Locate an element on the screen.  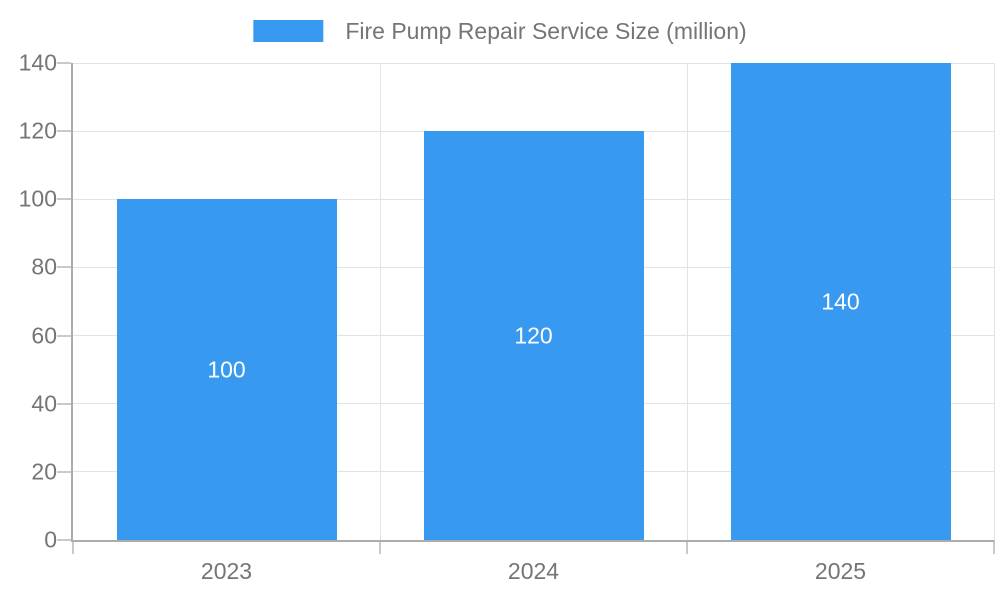
y-axis-tick-label: 120 is located at coordinates (37, 130).